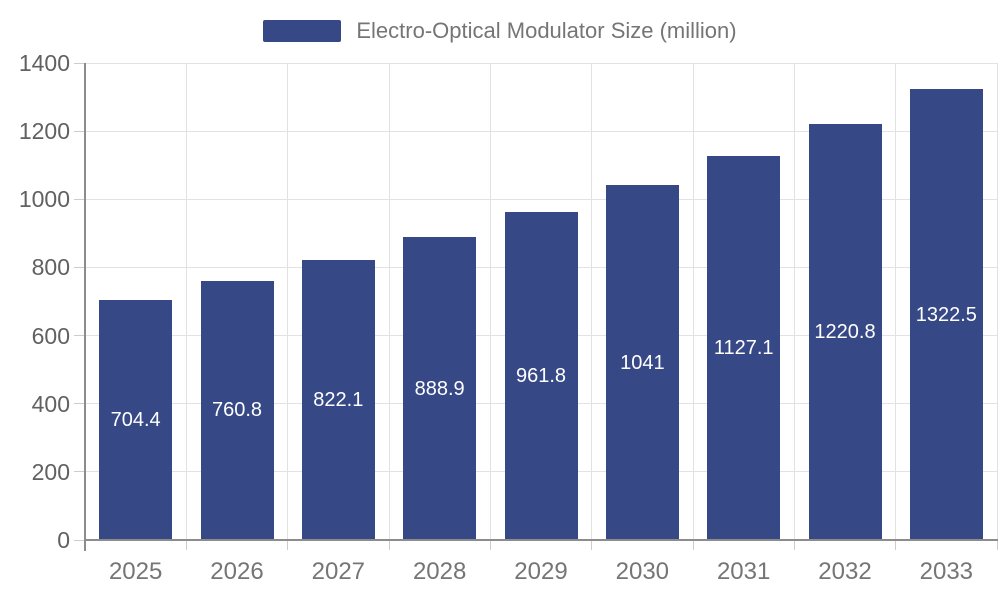  I want to click on bar-value-label: 1322.5, so click(946, 314).